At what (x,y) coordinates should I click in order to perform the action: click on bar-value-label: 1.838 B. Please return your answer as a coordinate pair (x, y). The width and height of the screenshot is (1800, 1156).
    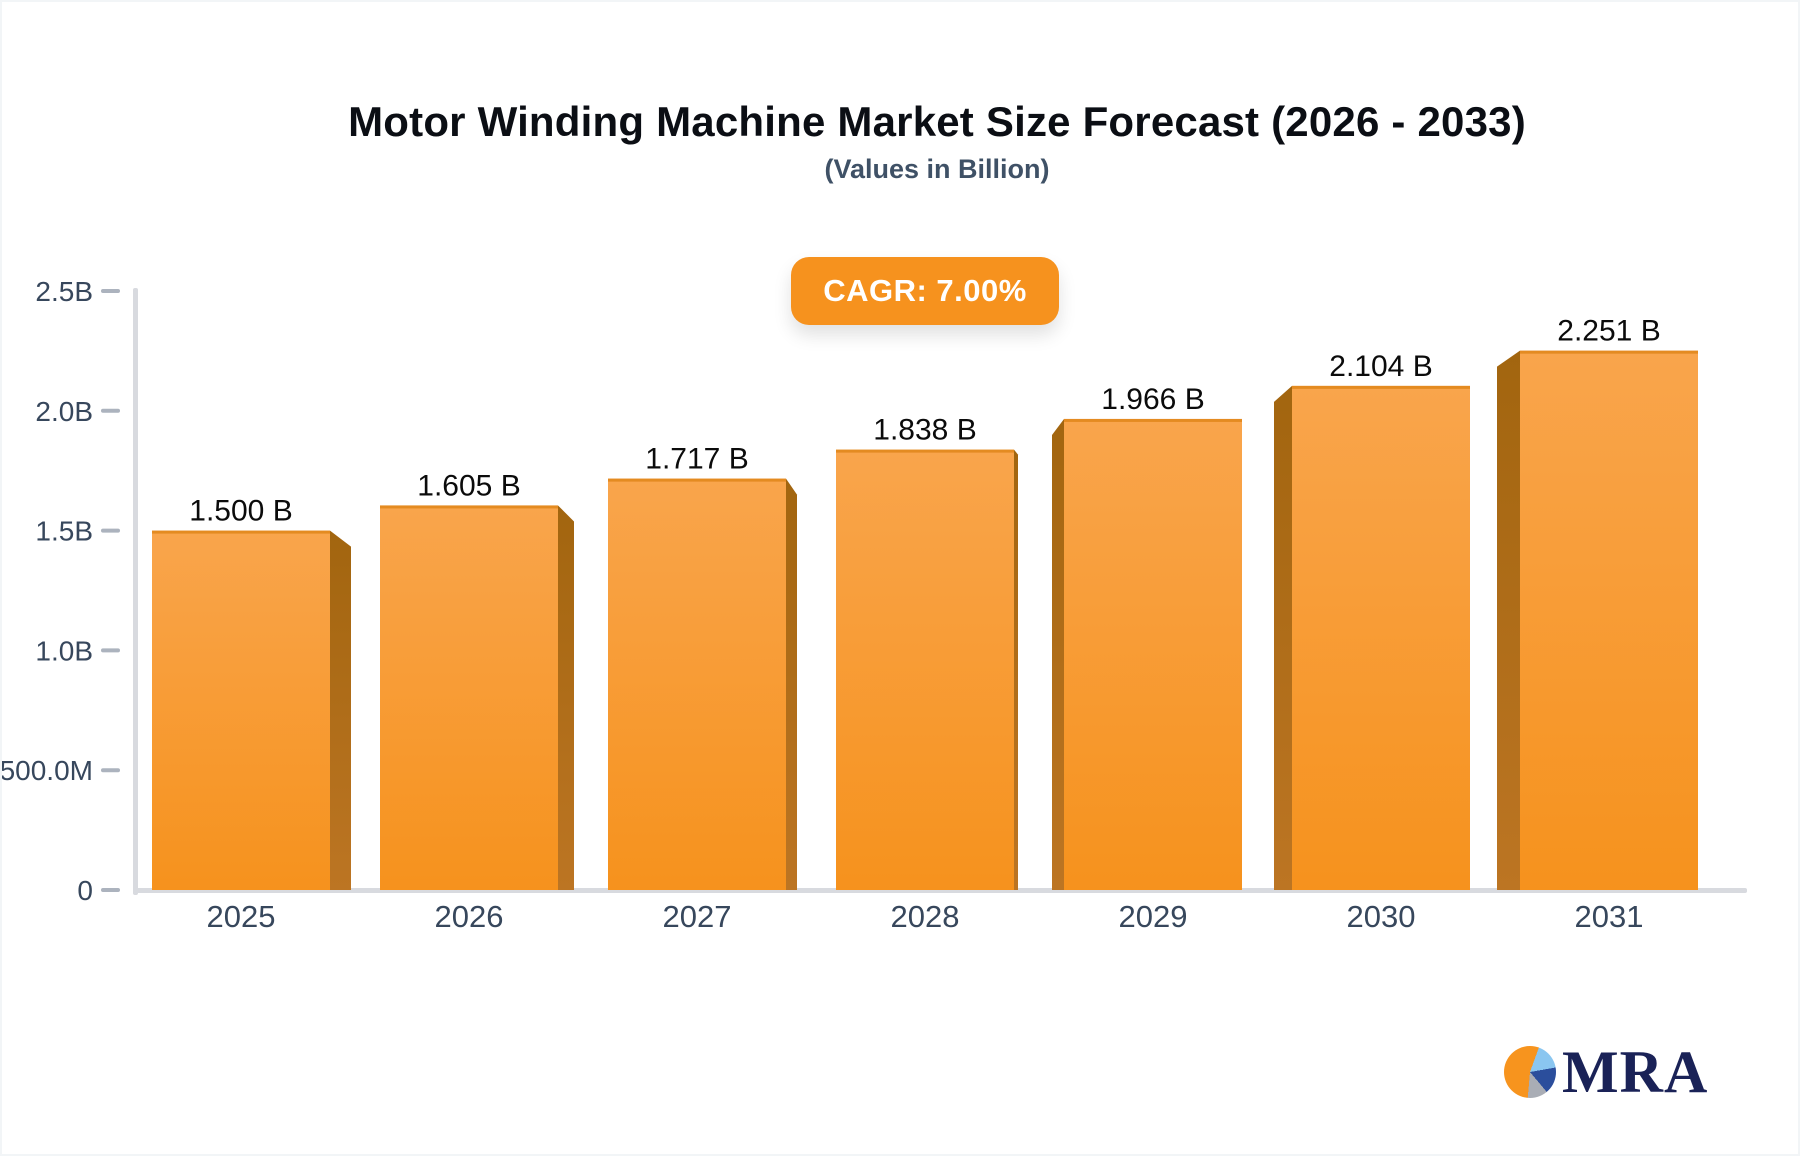
    Looking at the image, I should click on (924, 430).